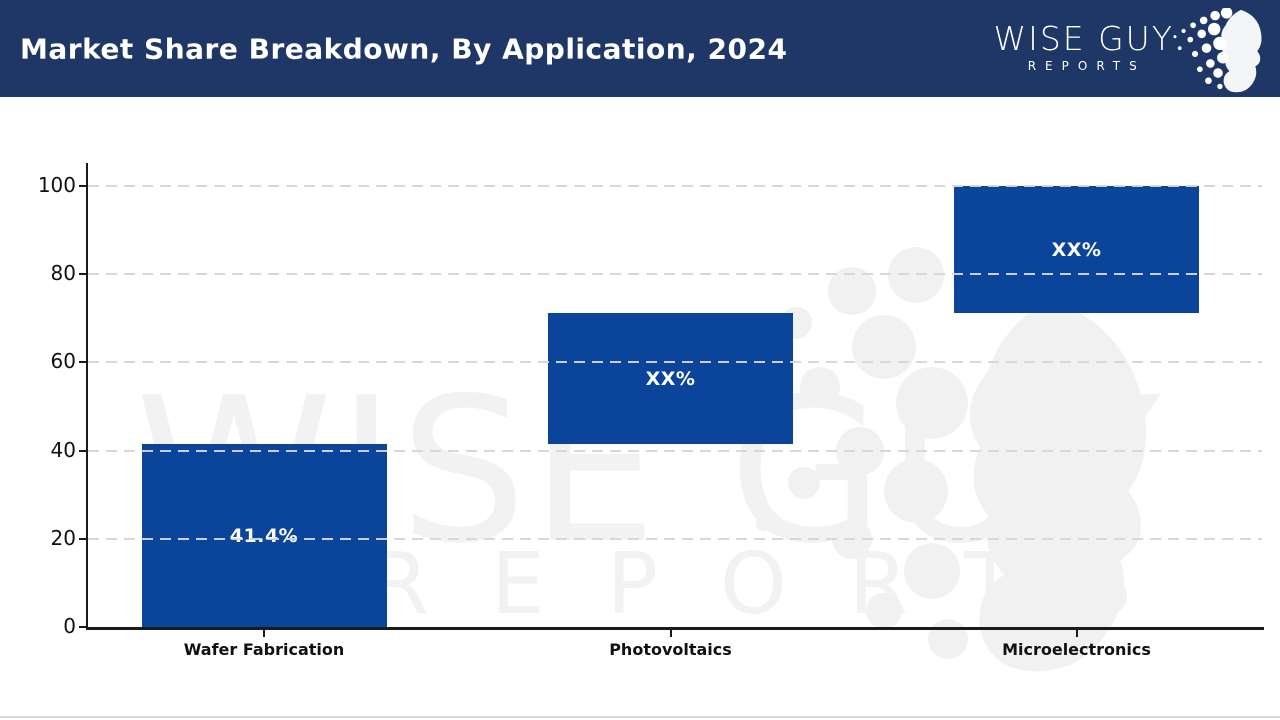 The width and height of the screenshot is (1280, 720). What do you see at coordinates (1076, 649) in the screenshot?
I see `x-tick-label-microelectronics: Microelectronics` at bounding box center [1076, 649].